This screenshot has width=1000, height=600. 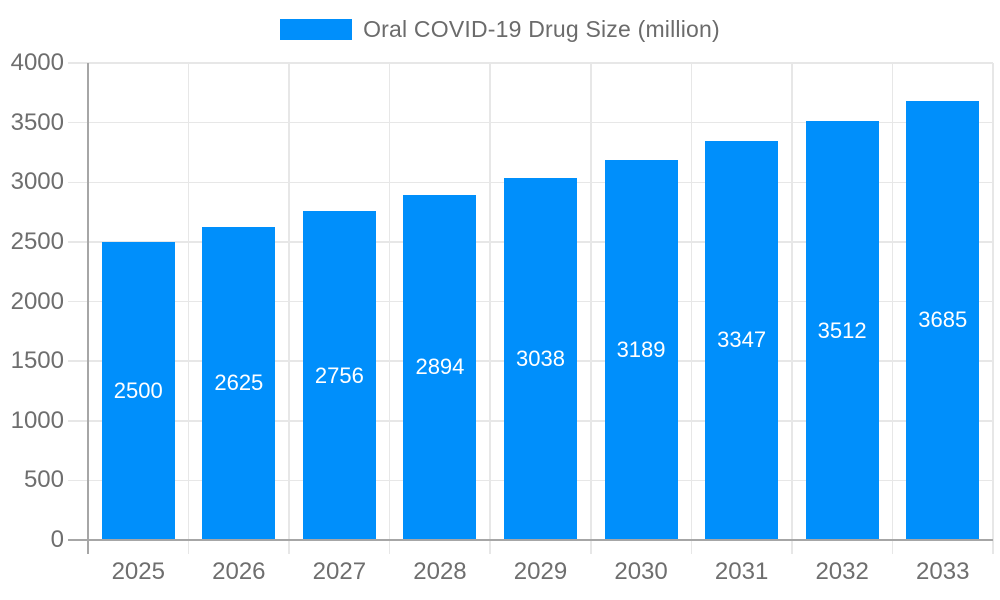 I want to click on bar-value-label: 2894, so click(x=440, y=367).